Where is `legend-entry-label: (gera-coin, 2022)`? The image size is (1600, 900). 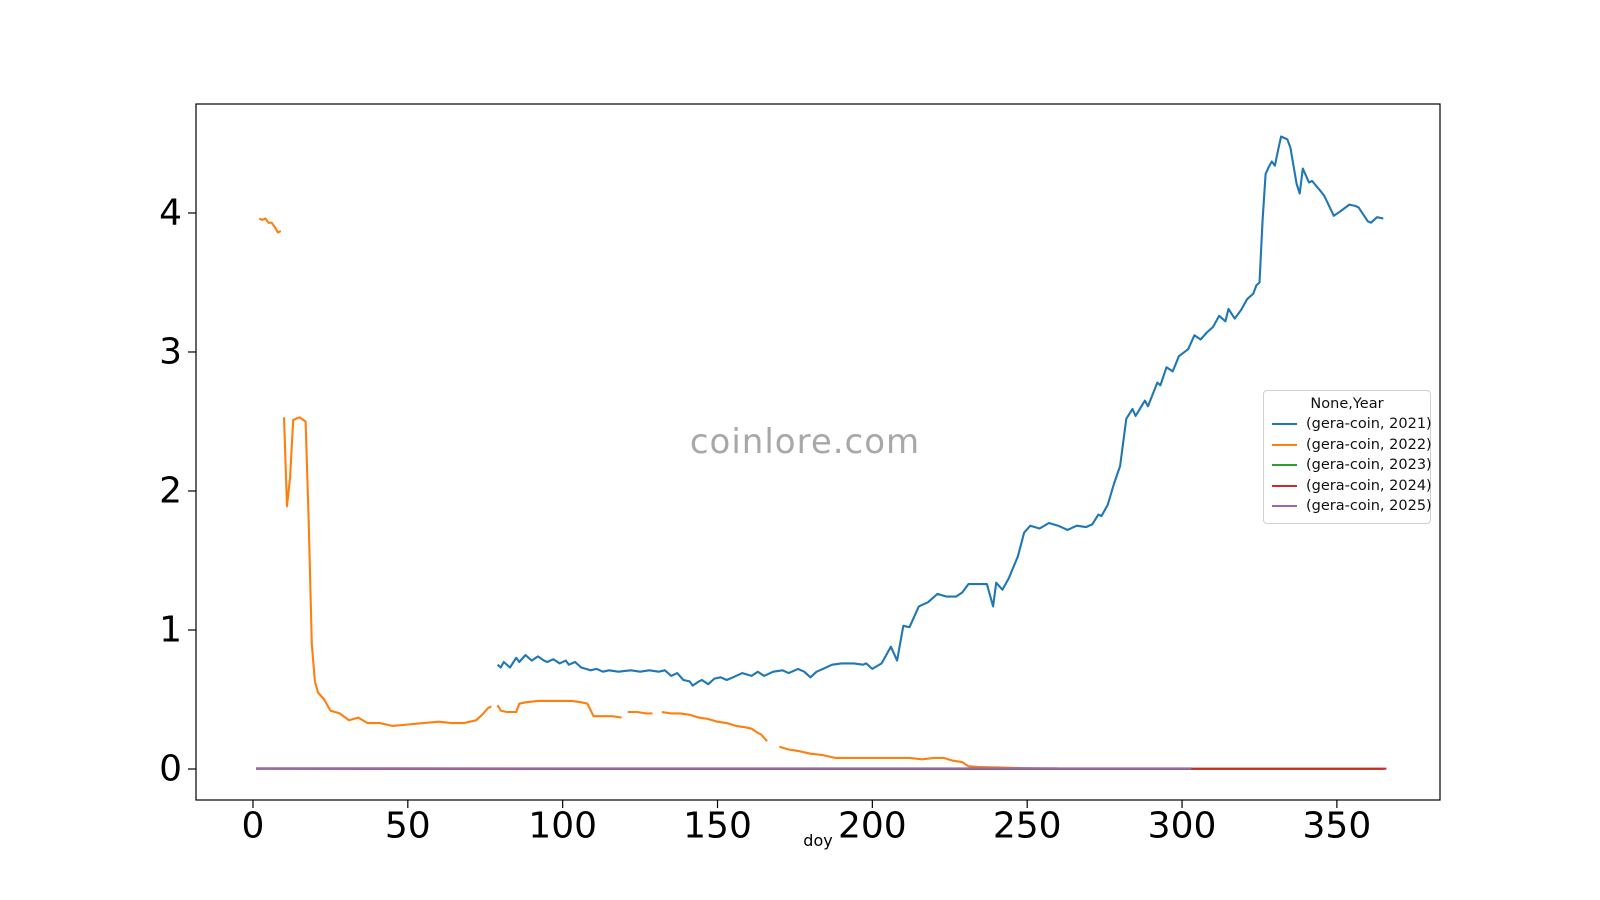 legend-entry-label: (gera-coin, 2022) is located at coordinates (1369, 444).